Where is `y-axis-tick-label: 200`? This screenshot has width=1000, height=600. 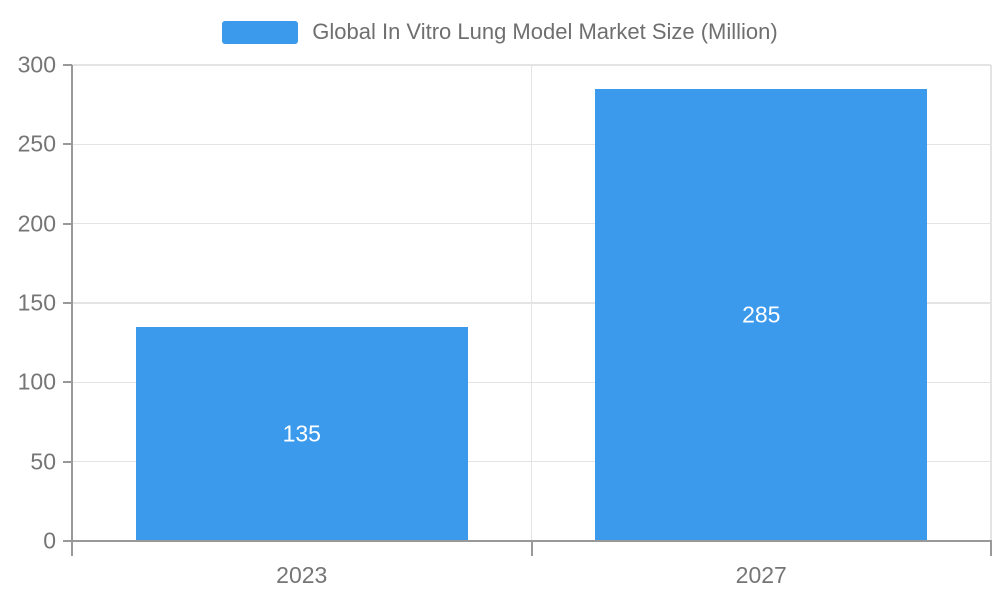 y-axis-tick-label: 200 is located at coordinates (36, 223).